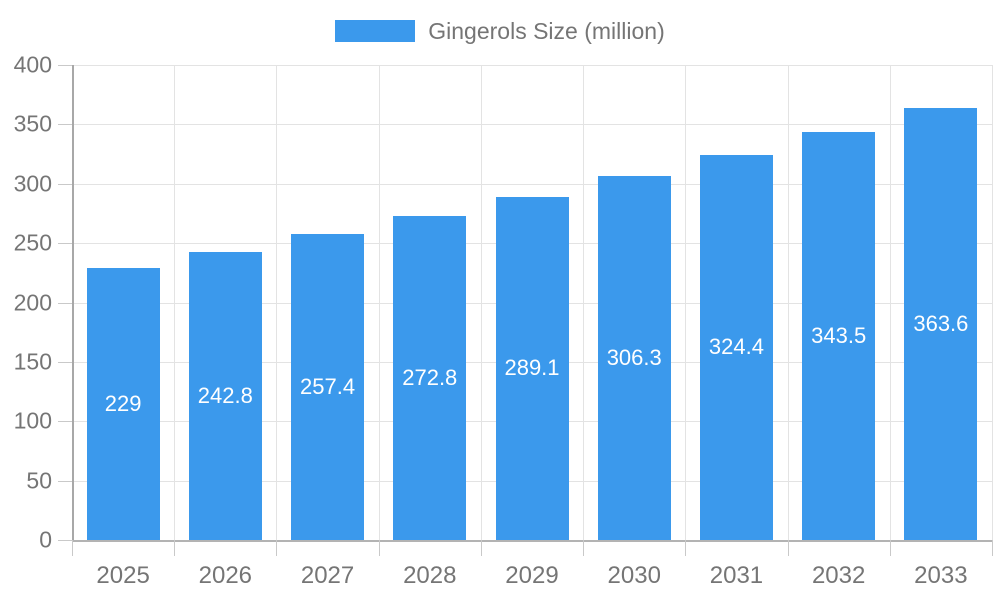 This screenshot has height=600, width=1000. I want to click on bar: 229, so click(123, 404).